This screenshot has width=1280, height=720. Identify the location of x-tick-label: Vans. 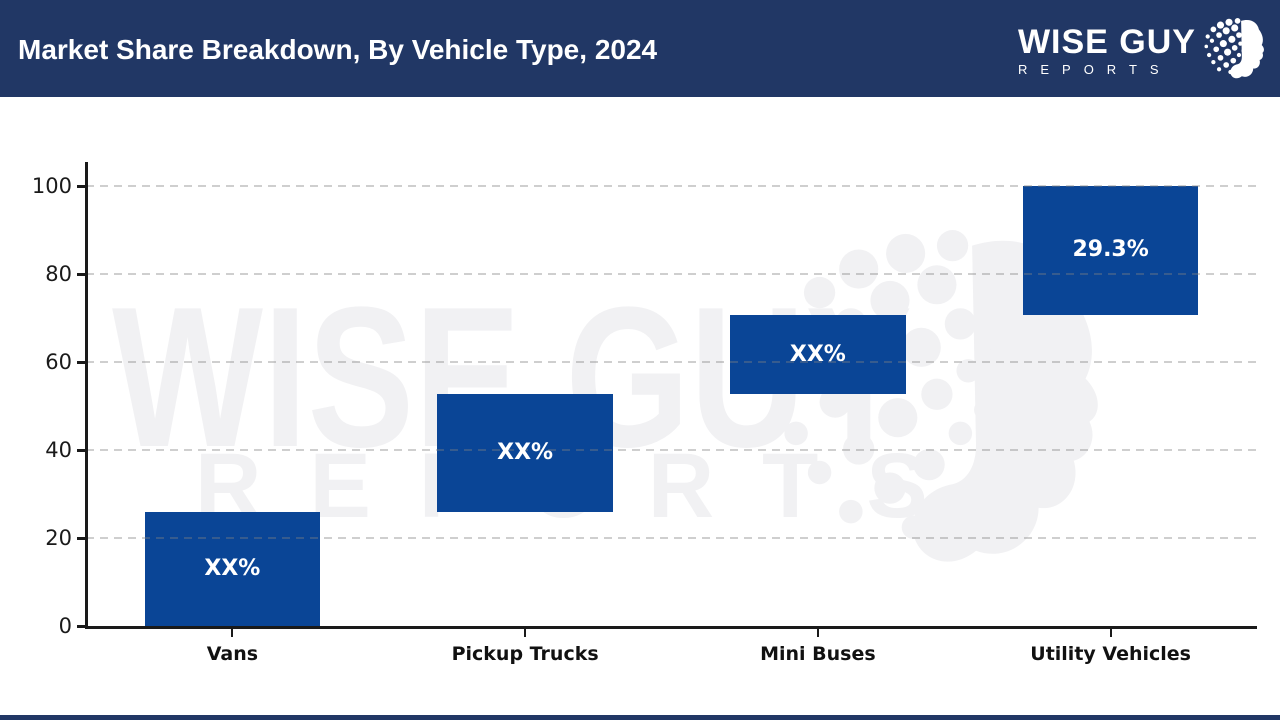
(232, 654).